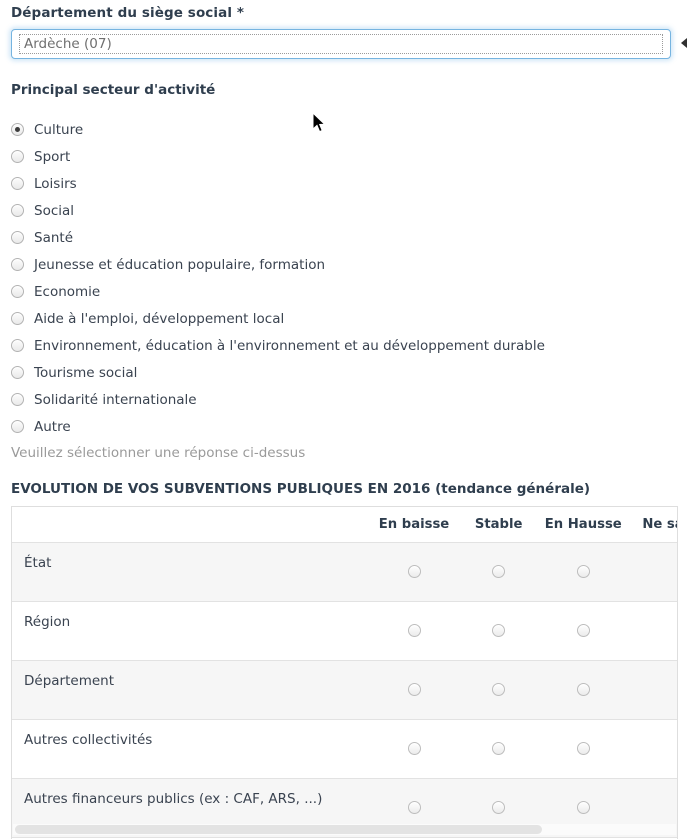 Image resolution: width=689 pixels, height=839 pixels. I want to click on sector-radio-label: Aide à l'emploi, développement local, so click(159, 318).